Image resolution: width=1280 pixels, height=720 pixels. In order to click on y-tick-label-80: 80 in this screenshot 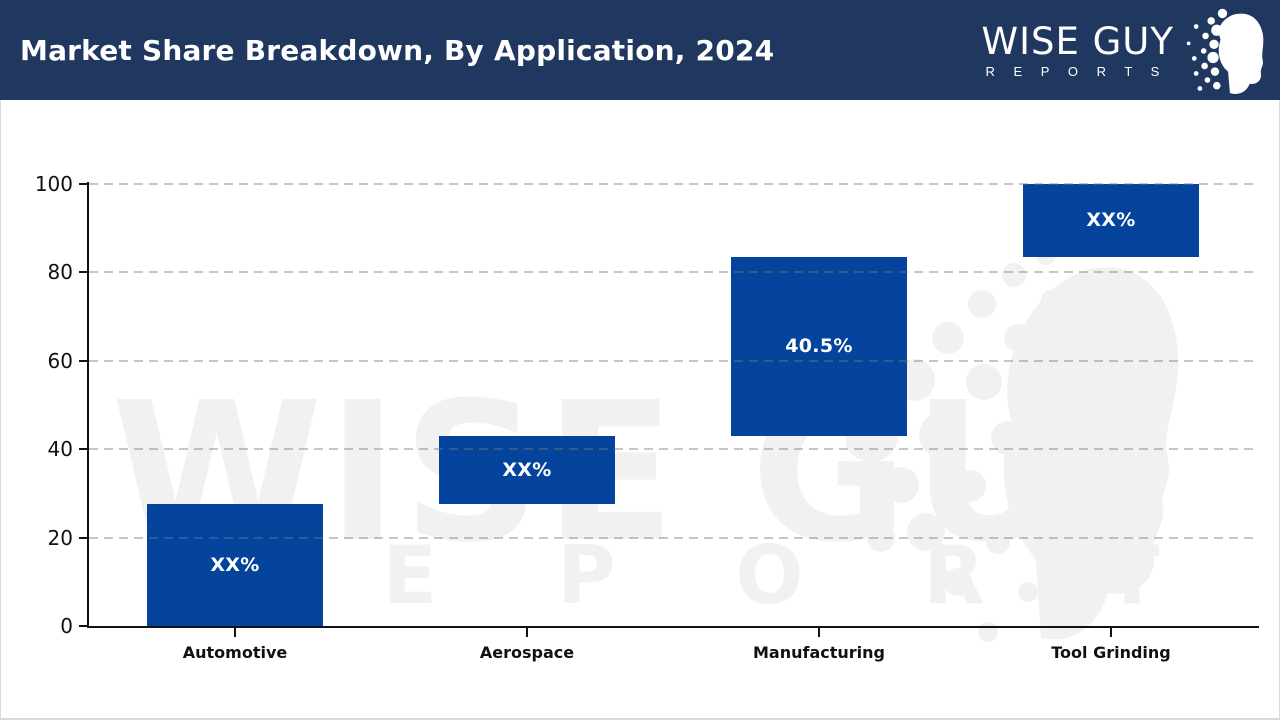, I will do `click(60, 272)`.